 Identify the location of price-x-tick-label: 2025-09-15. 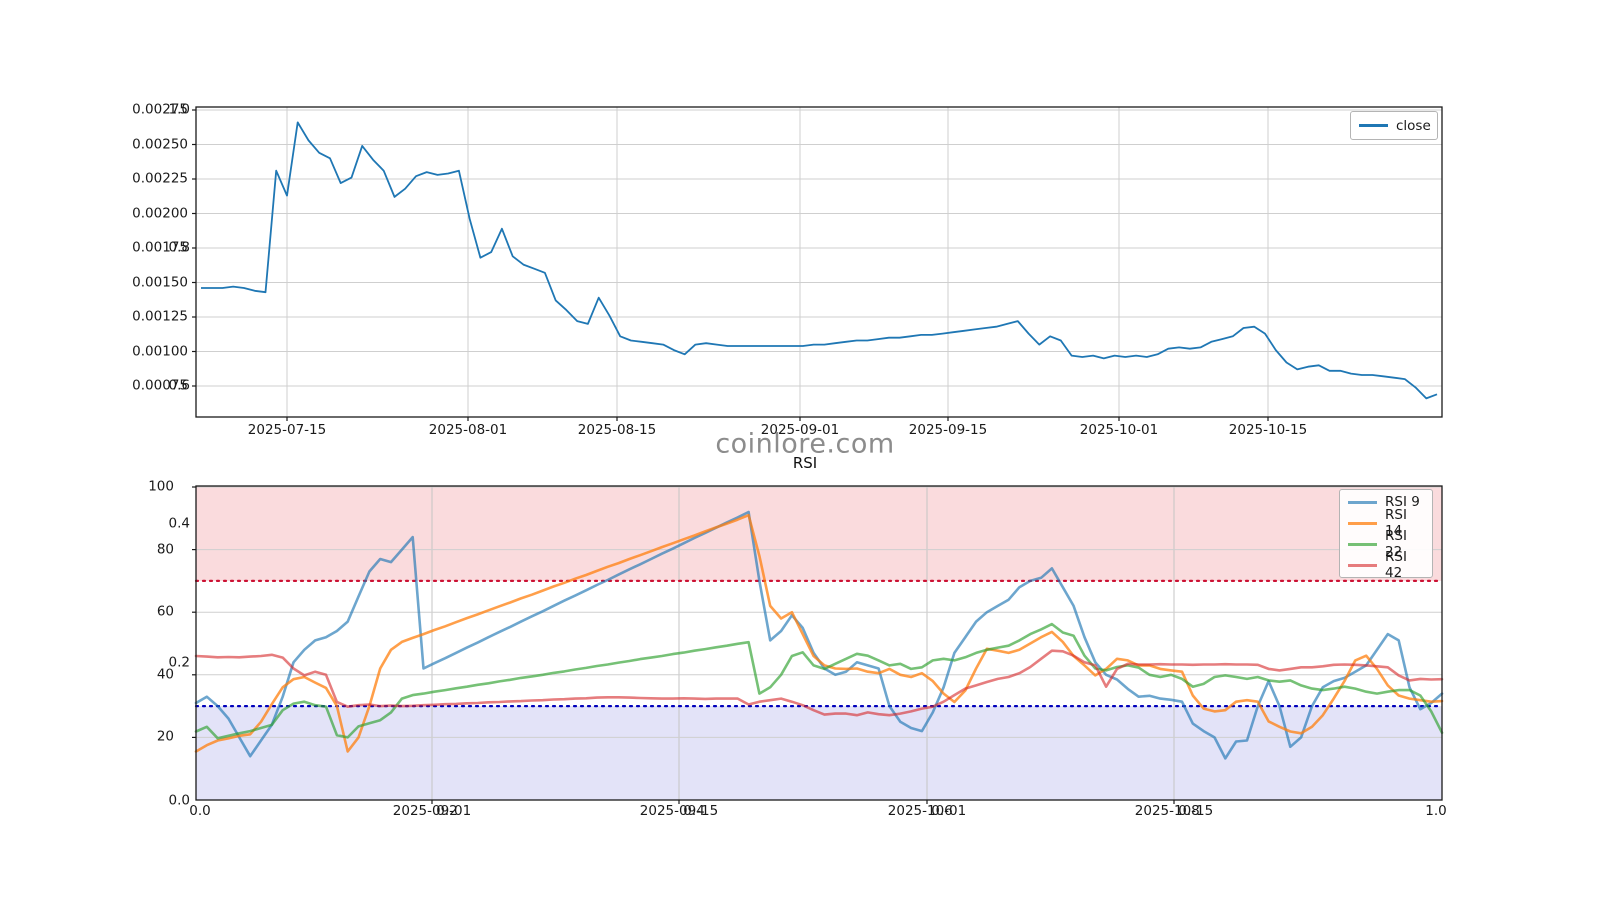
(948, 430).